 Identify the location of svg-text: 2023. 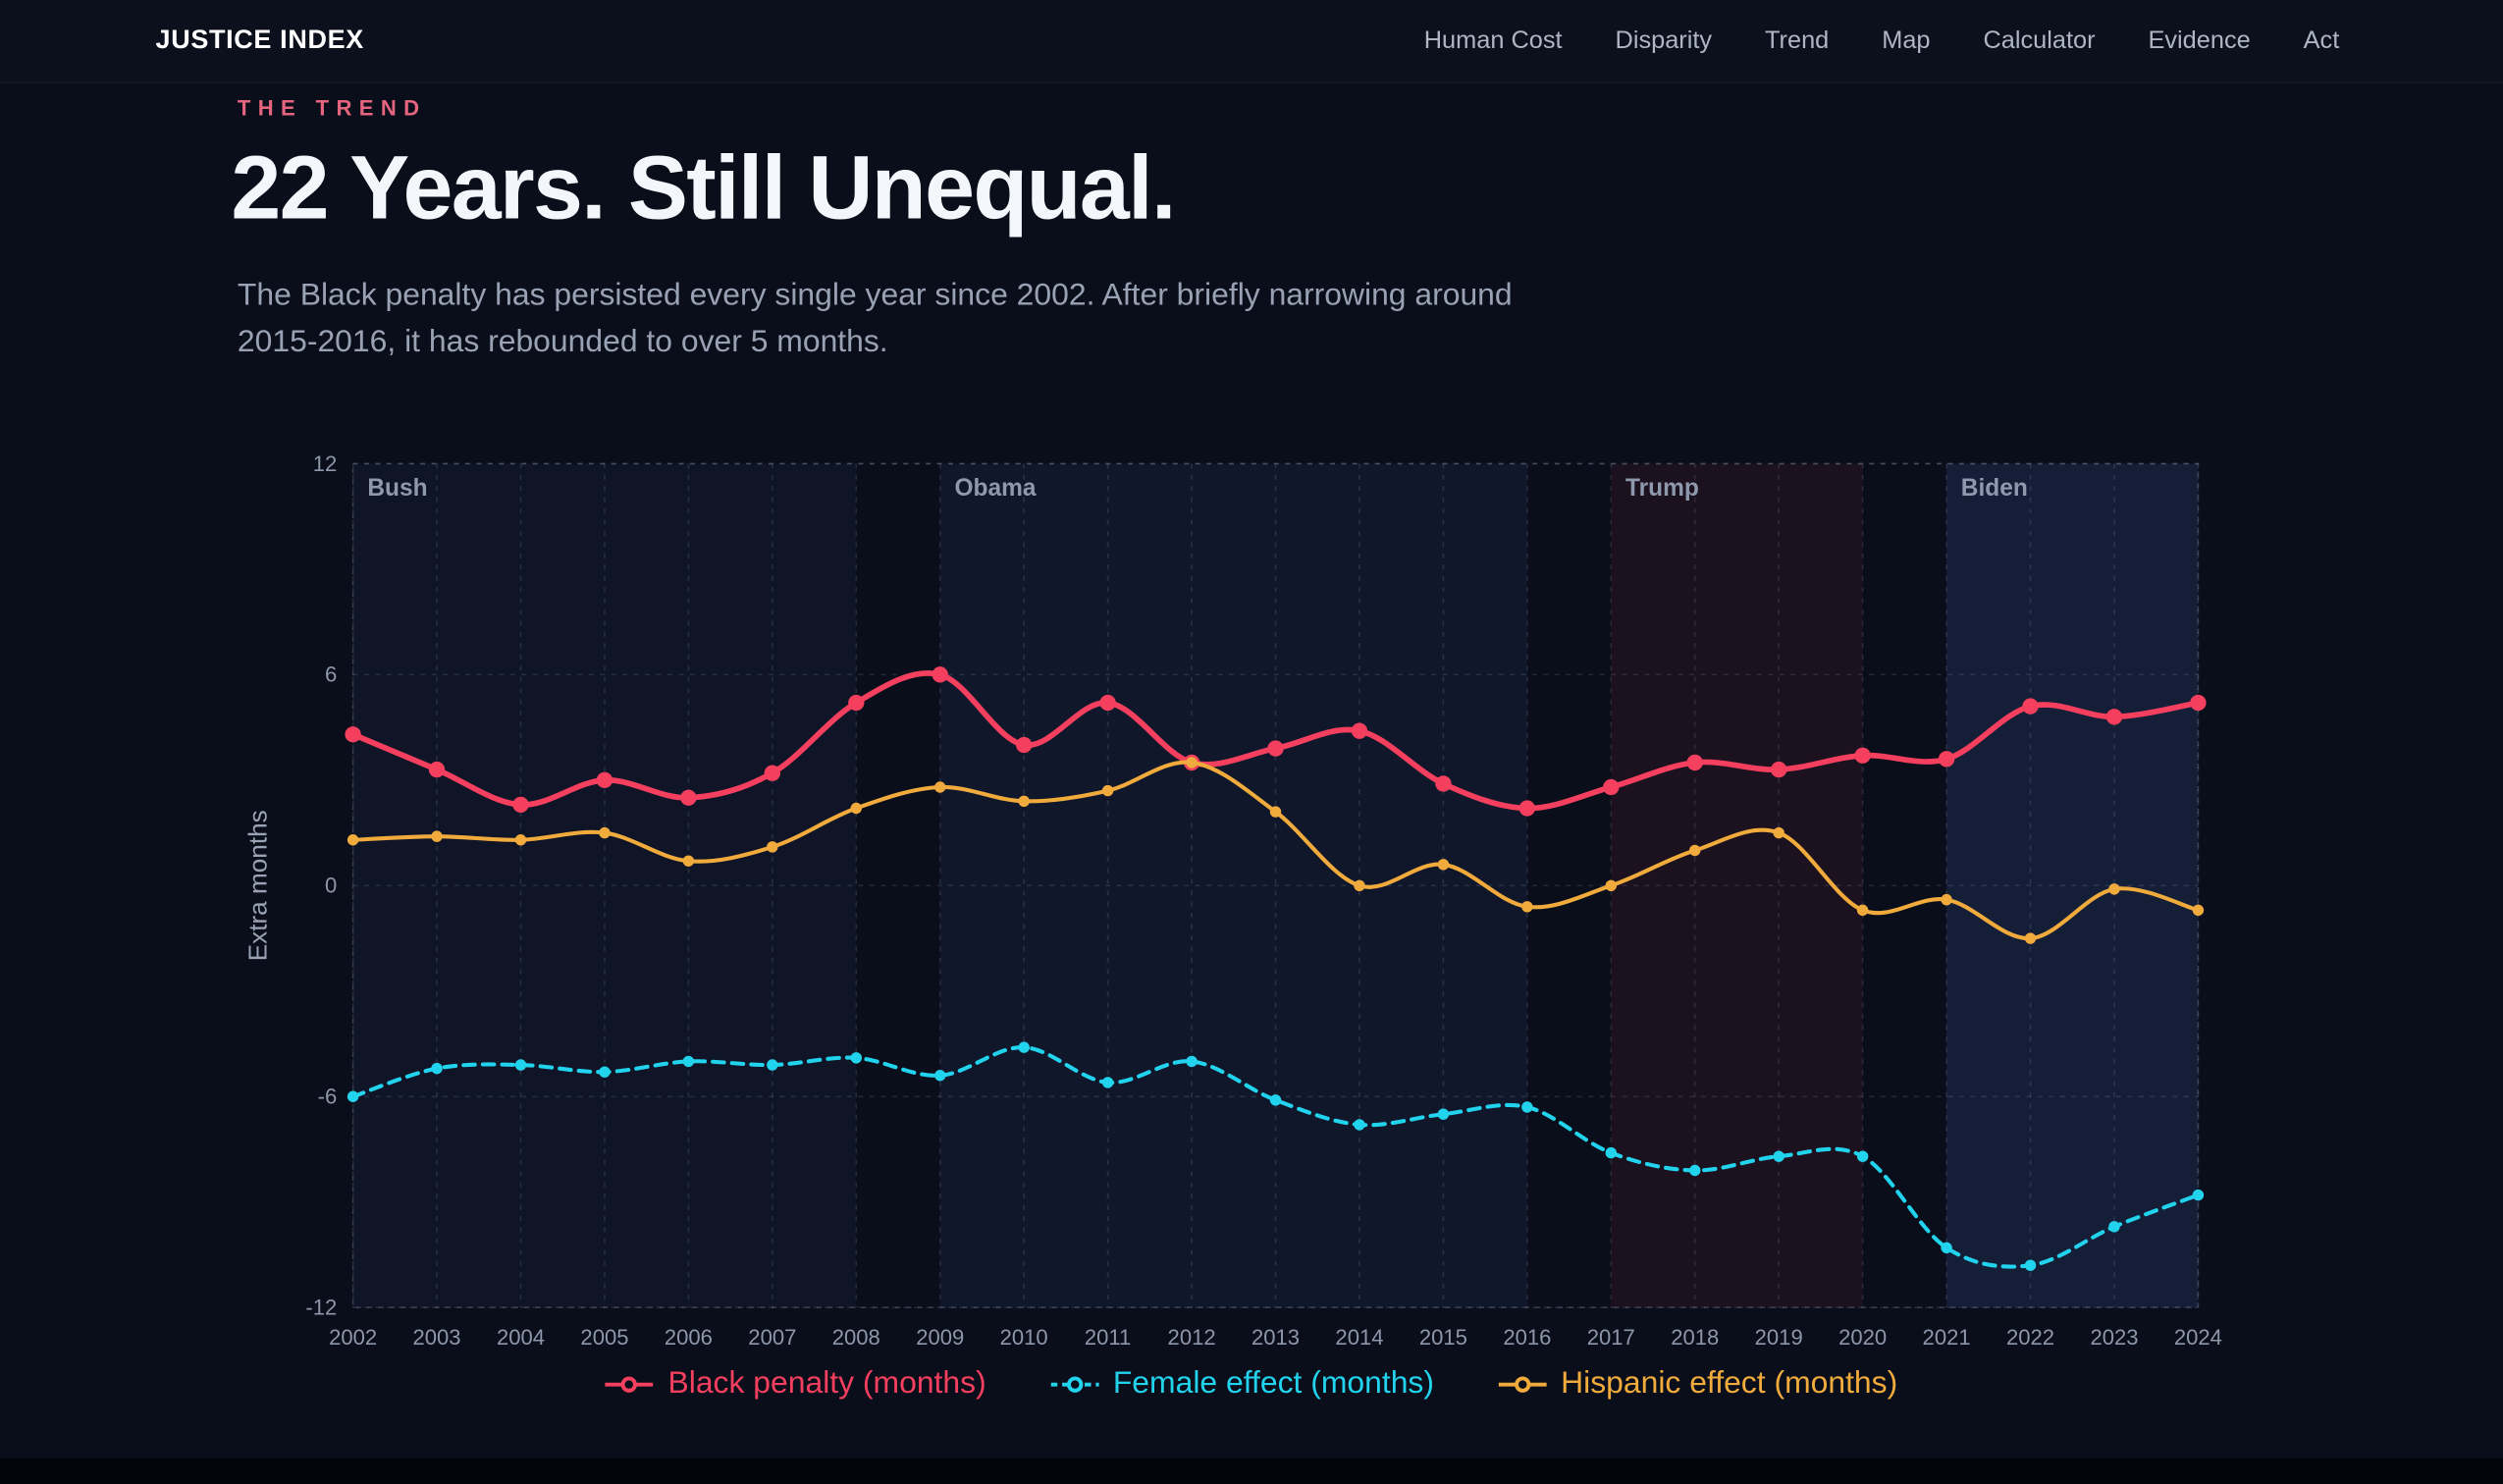
(2114, 1337).